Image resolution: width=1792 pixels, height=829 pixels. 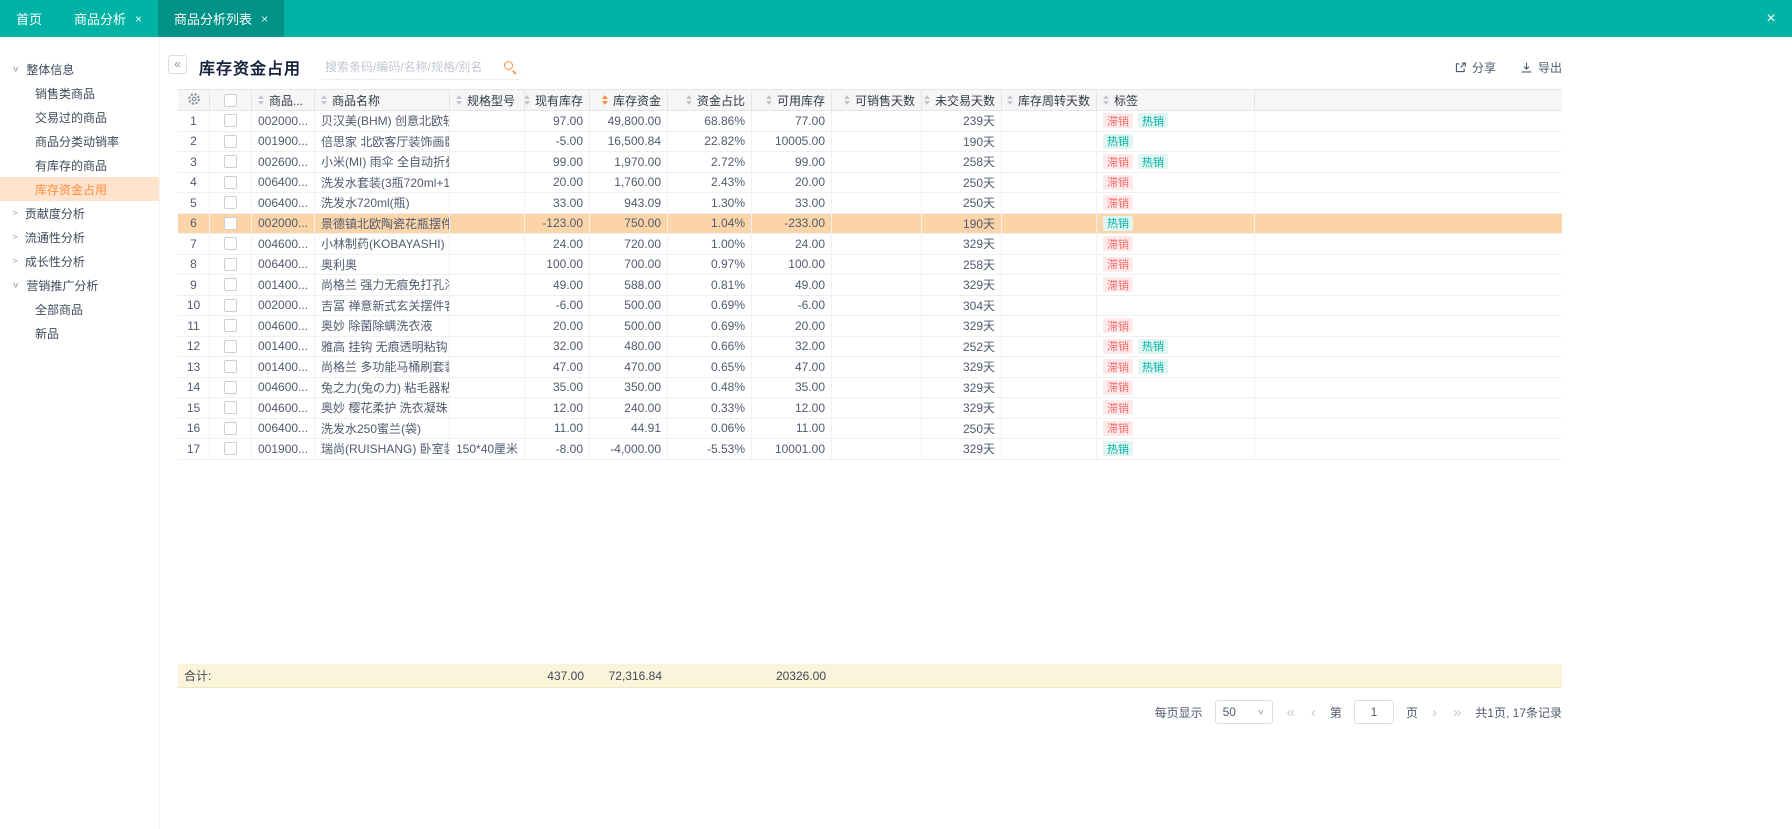 What do you see at coordinates (1243, 712) in the screenshot?
I see `page-size-select: 50 ∨` at bounding box center [1243, 712].